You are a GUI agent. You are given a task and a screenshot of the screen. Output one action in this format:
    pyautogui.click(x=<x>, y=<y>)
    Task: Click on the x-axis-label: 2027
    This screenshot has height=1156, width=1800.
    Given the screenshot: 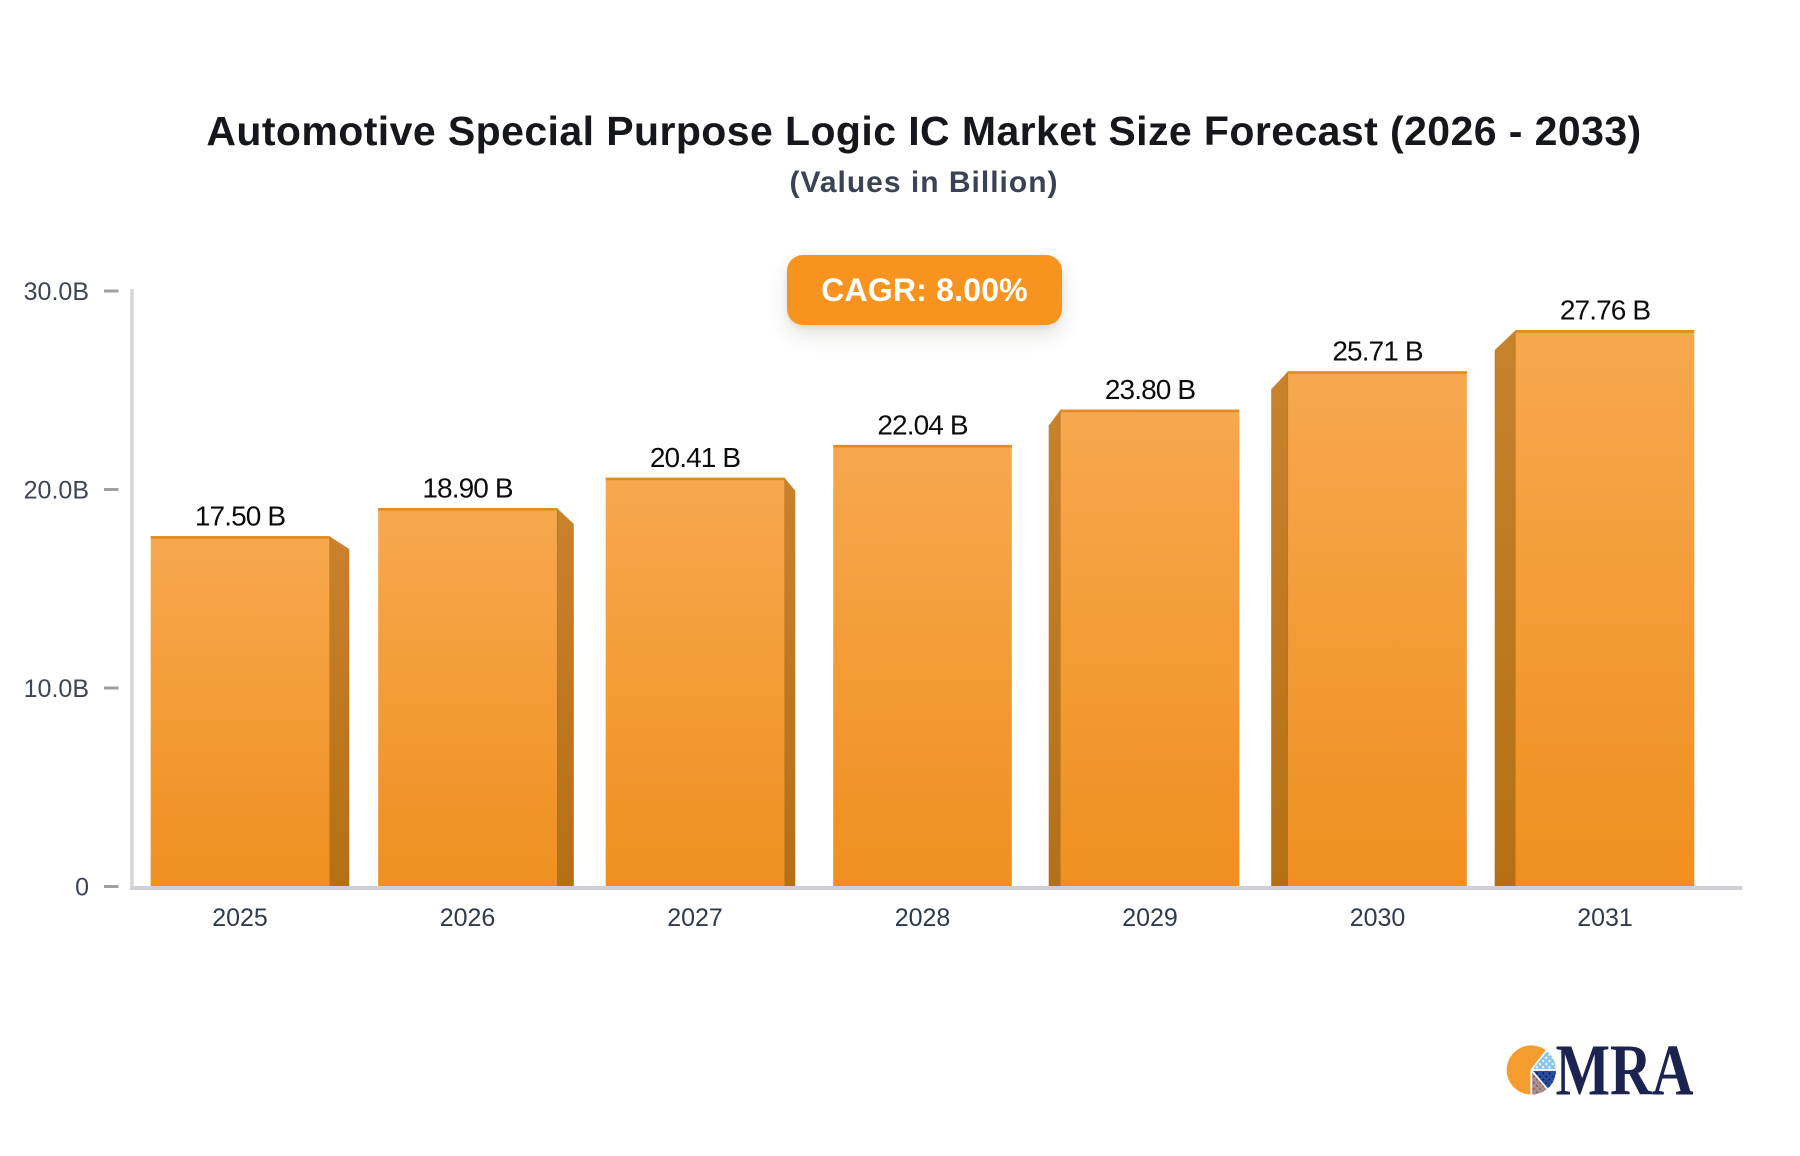 What is the action you would take?
    pyautogui.click(x=695, y=918)
    